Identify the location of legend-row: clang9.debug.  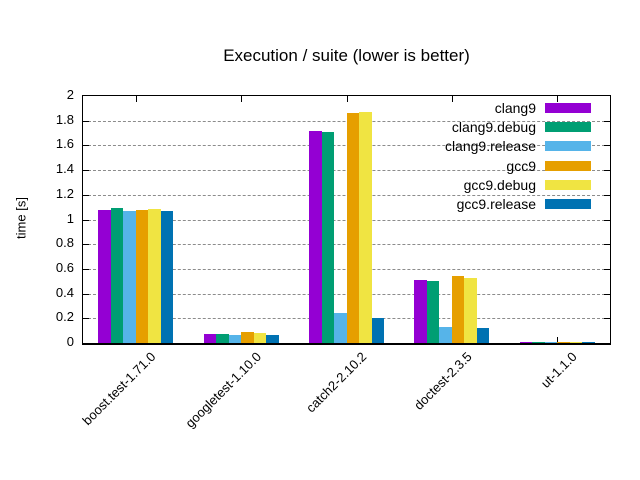
(521, 127).